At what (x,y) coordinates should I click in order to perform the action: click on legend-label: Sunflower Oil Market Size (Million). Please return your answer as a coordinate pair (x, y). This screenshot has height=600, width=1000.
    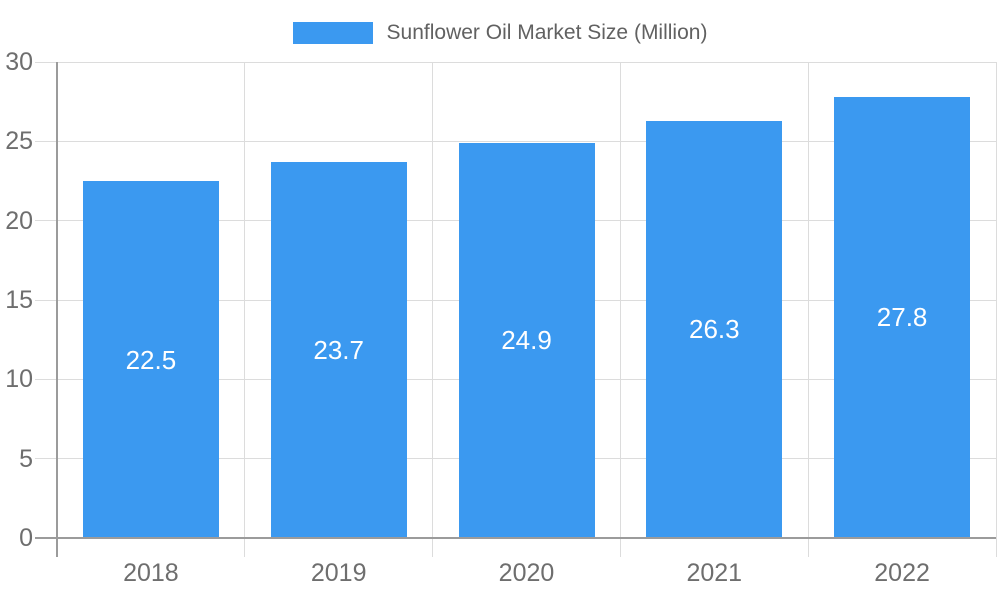
    Looking at the image, I should click on (547, 32).